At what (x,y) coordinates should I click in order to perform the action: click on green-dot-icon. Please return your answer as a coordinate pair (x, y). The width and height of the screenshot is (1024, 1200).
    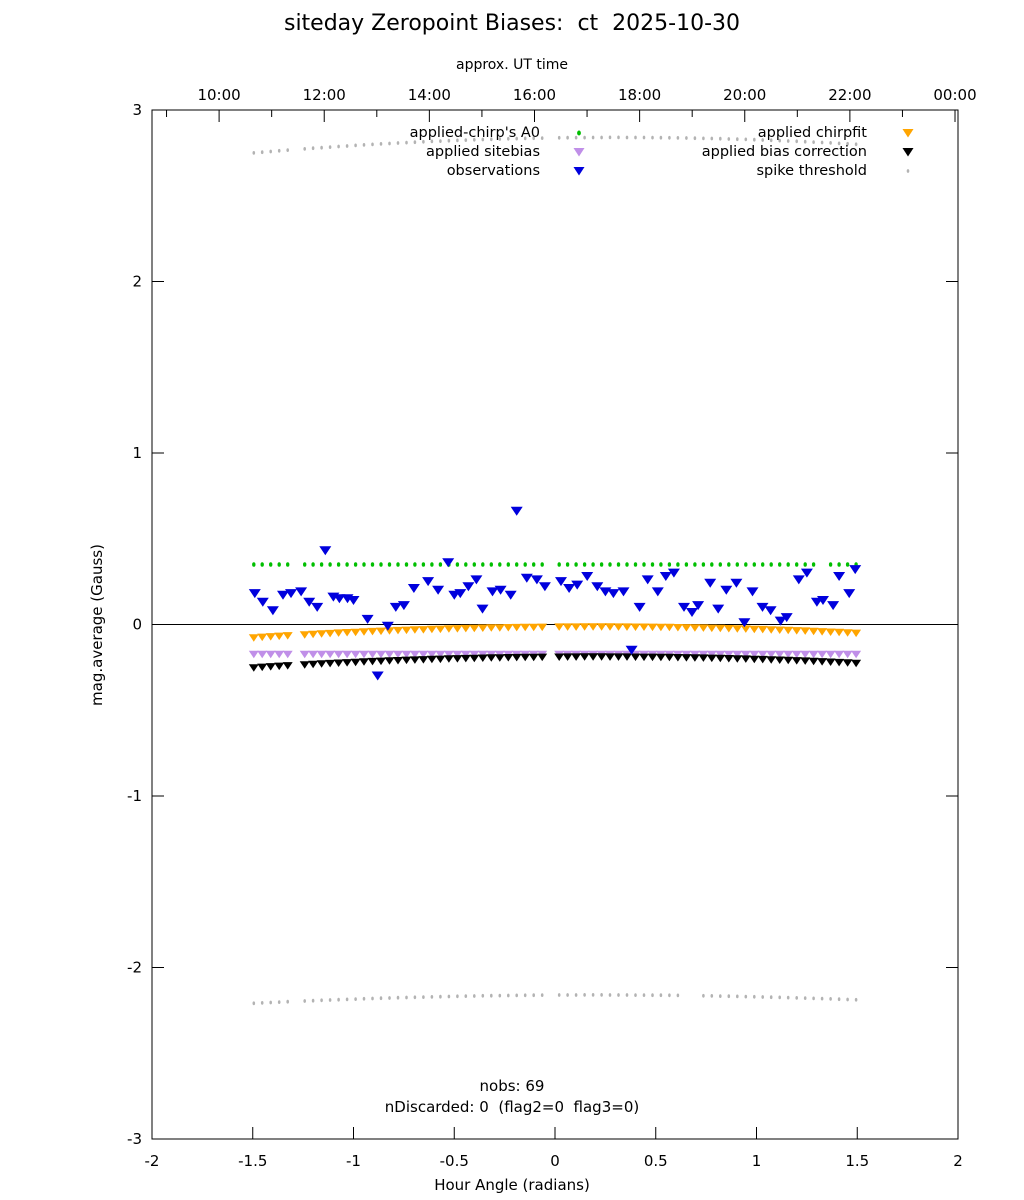
    Looking at the image, I should click on (579, 133).